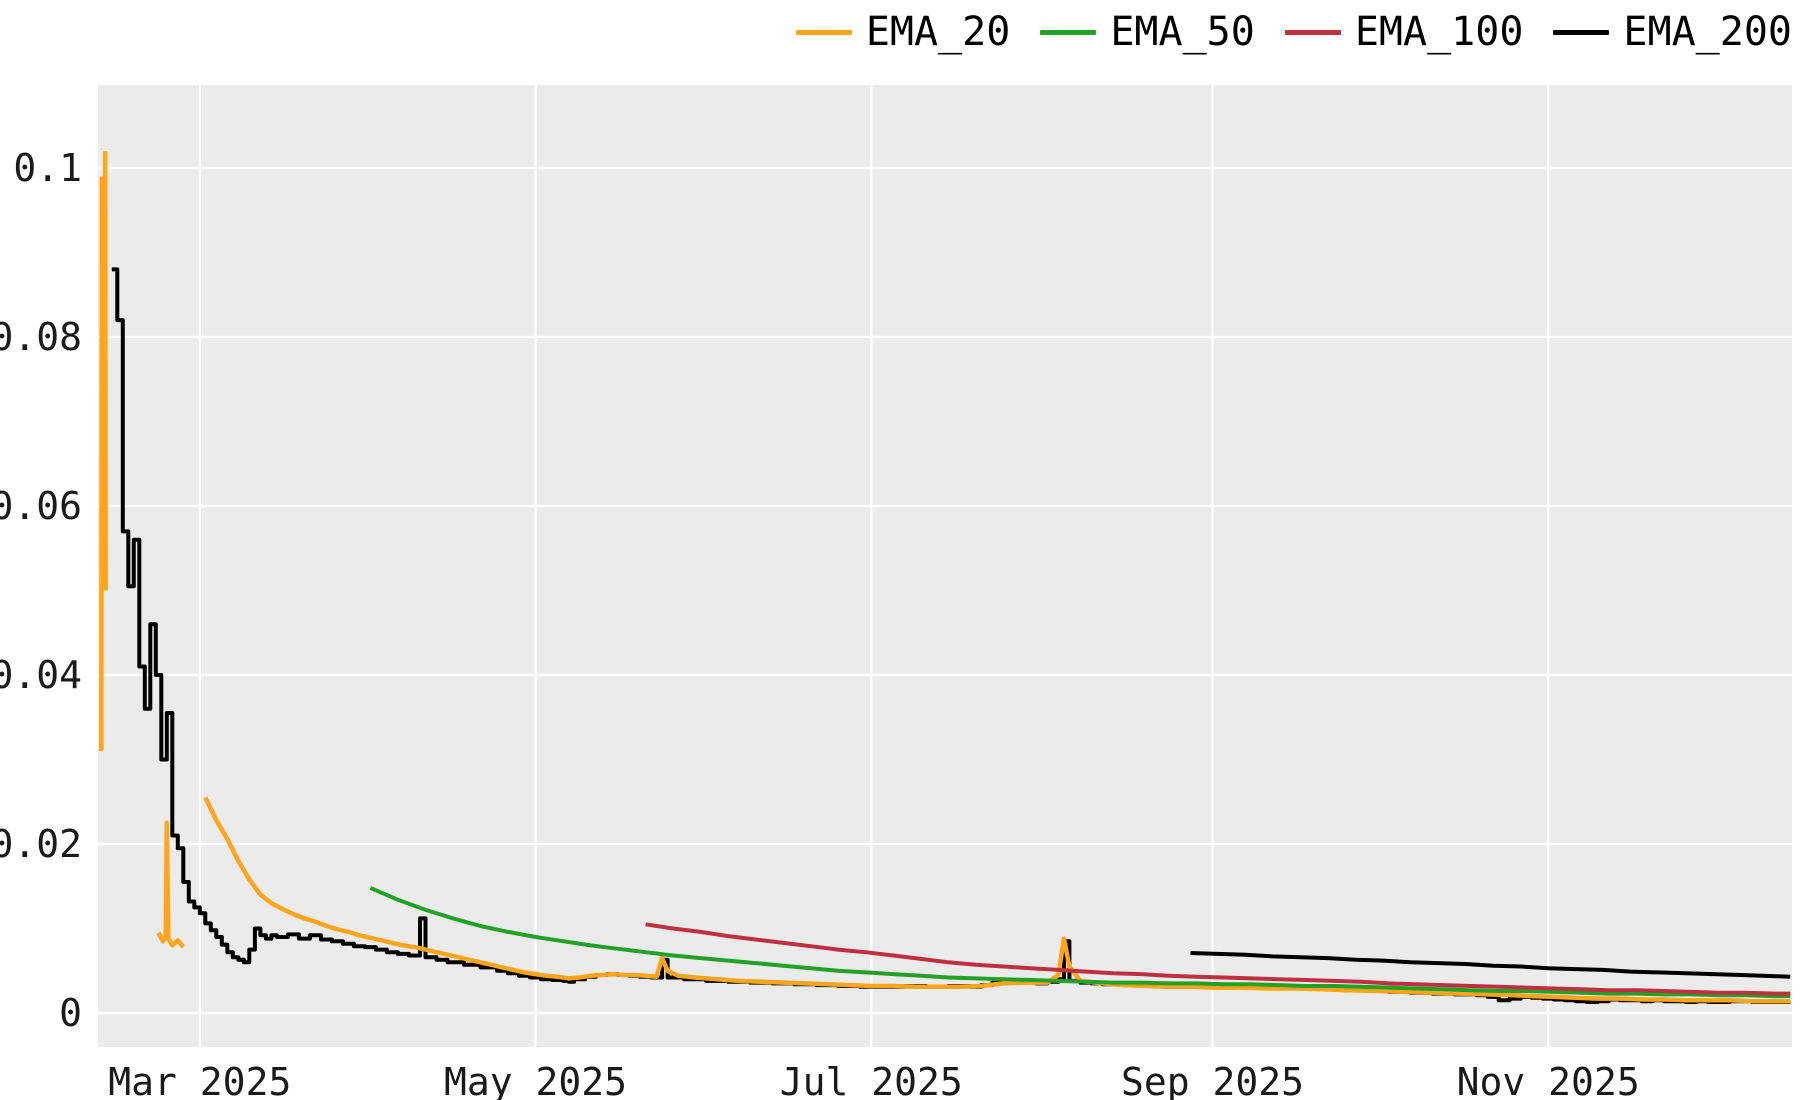 This screenshot has height=1100, width=1800. I want to click on x-tick-label: Sep 2025, so click(1212, 1080).